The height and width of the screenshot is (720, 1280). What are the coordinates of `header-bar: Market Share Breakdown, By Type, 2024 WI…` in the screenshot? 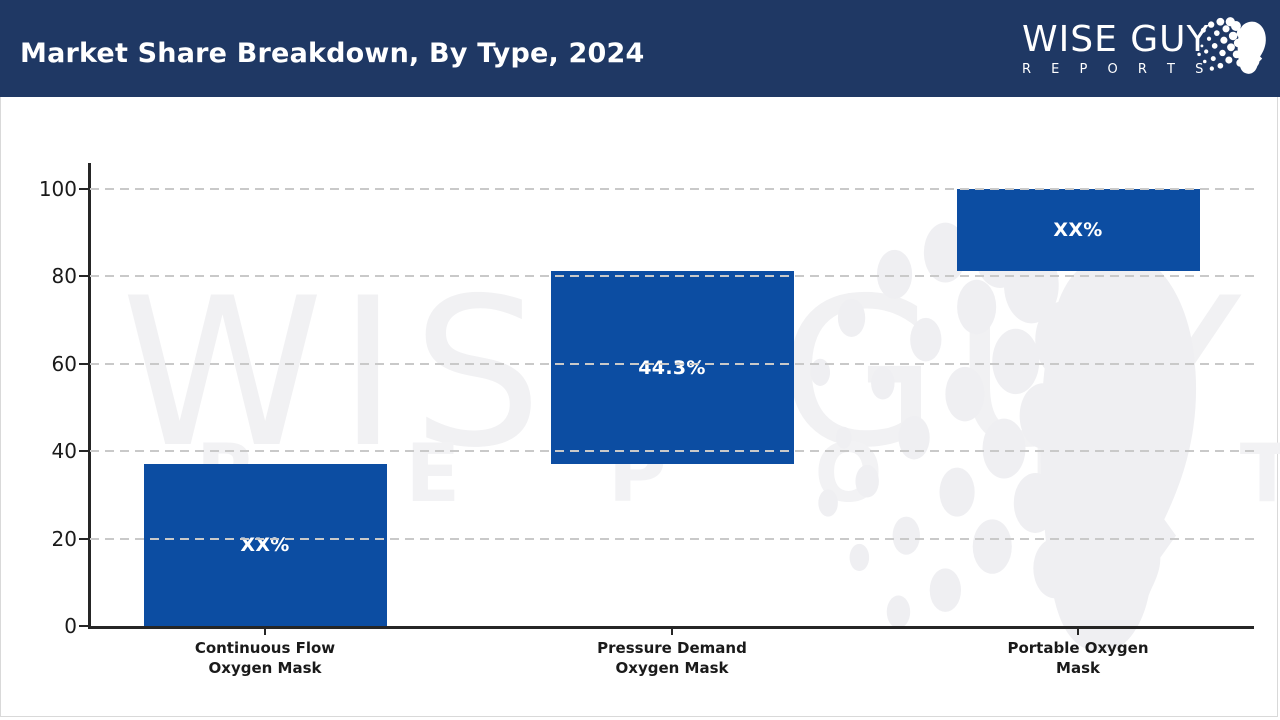 It's located at (640, 48).